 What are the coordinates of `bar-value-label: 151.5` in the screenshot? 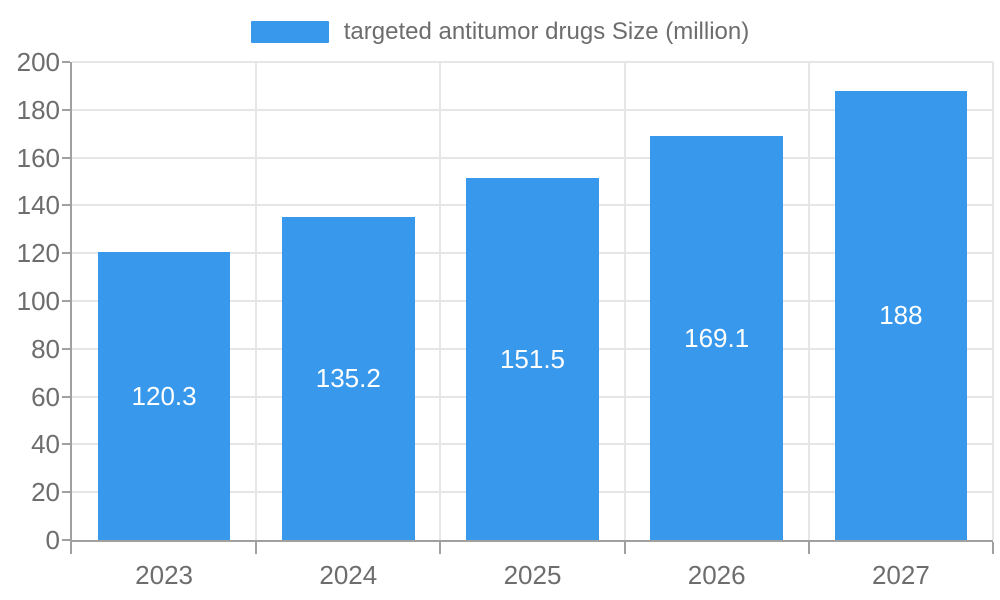 It's located at (532, 358).